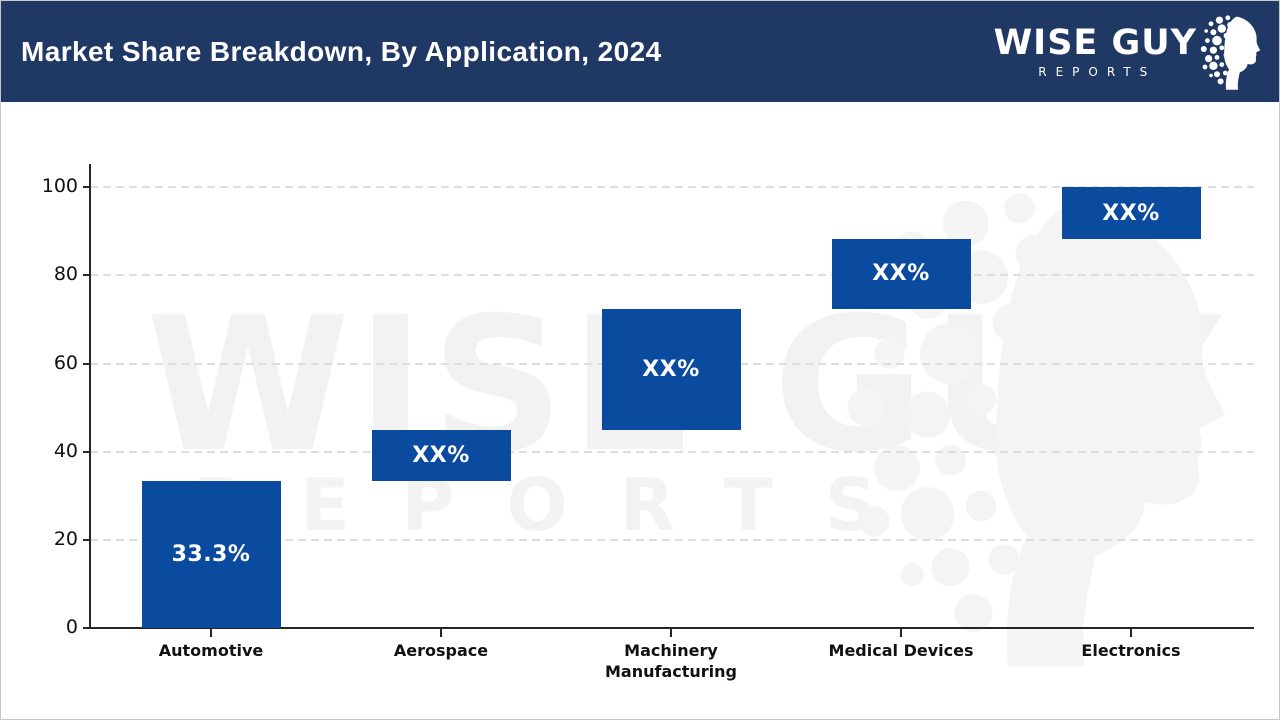  What do you see at coordinates (90, 396) in the screenshot?
I see `y-axis-line` at bounding box center [90, 396].